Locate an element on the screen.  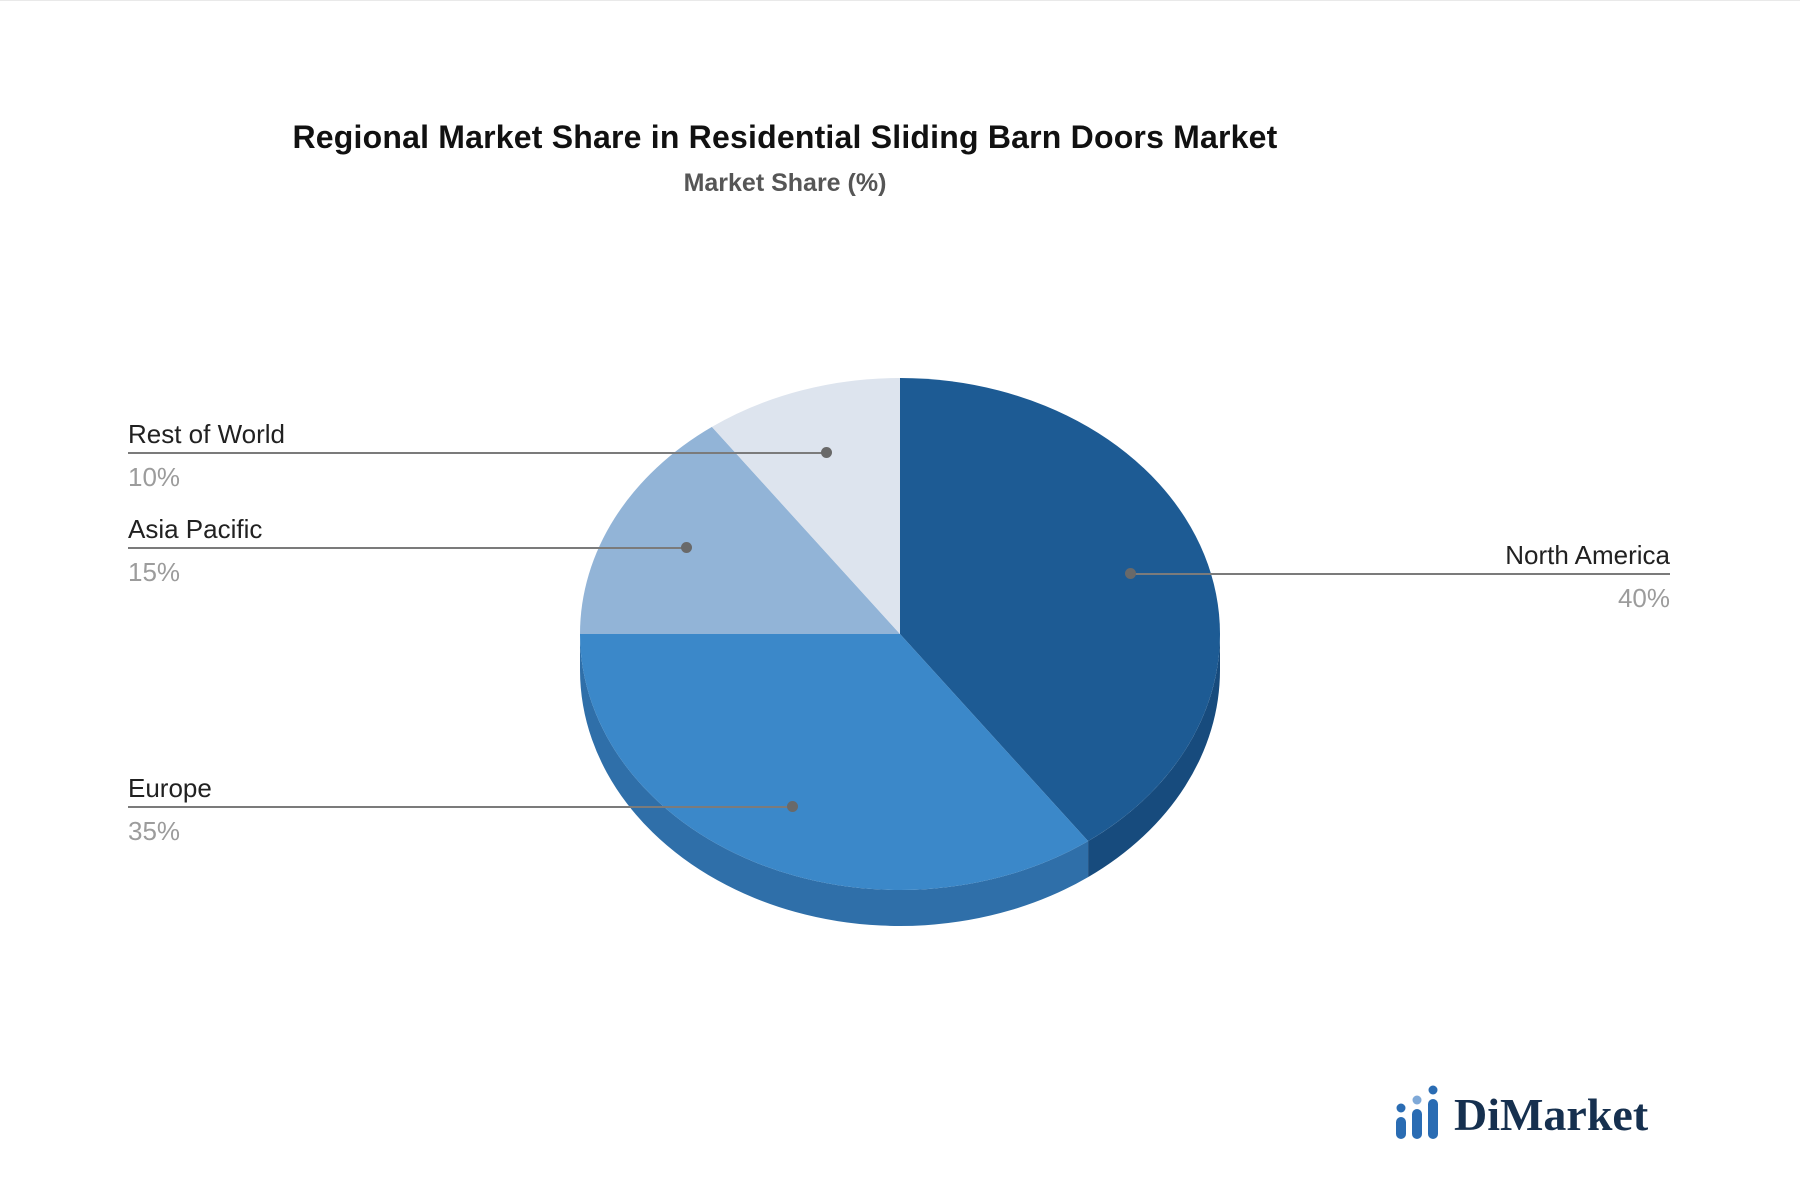
chart-subtitle: Market Share (%) is located at coordinates (785, 183).